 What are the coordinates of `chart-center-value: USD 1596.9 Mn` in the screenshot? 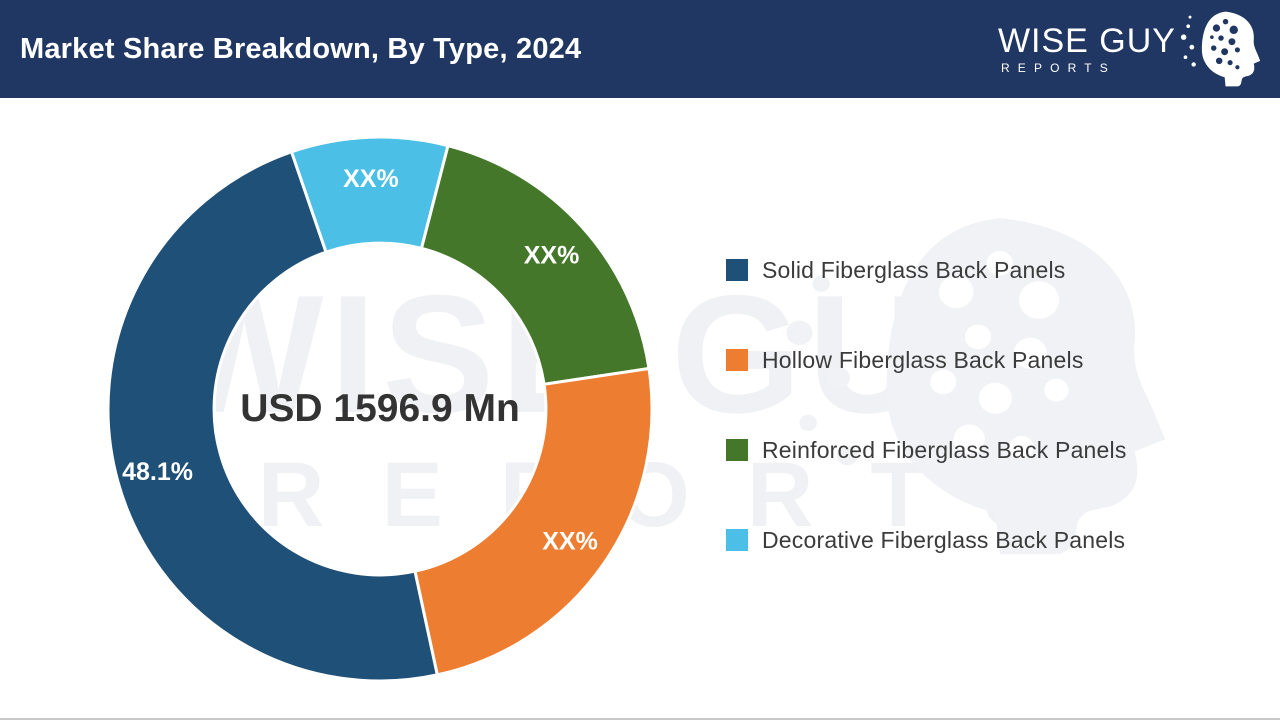 It's located at (380, 408).